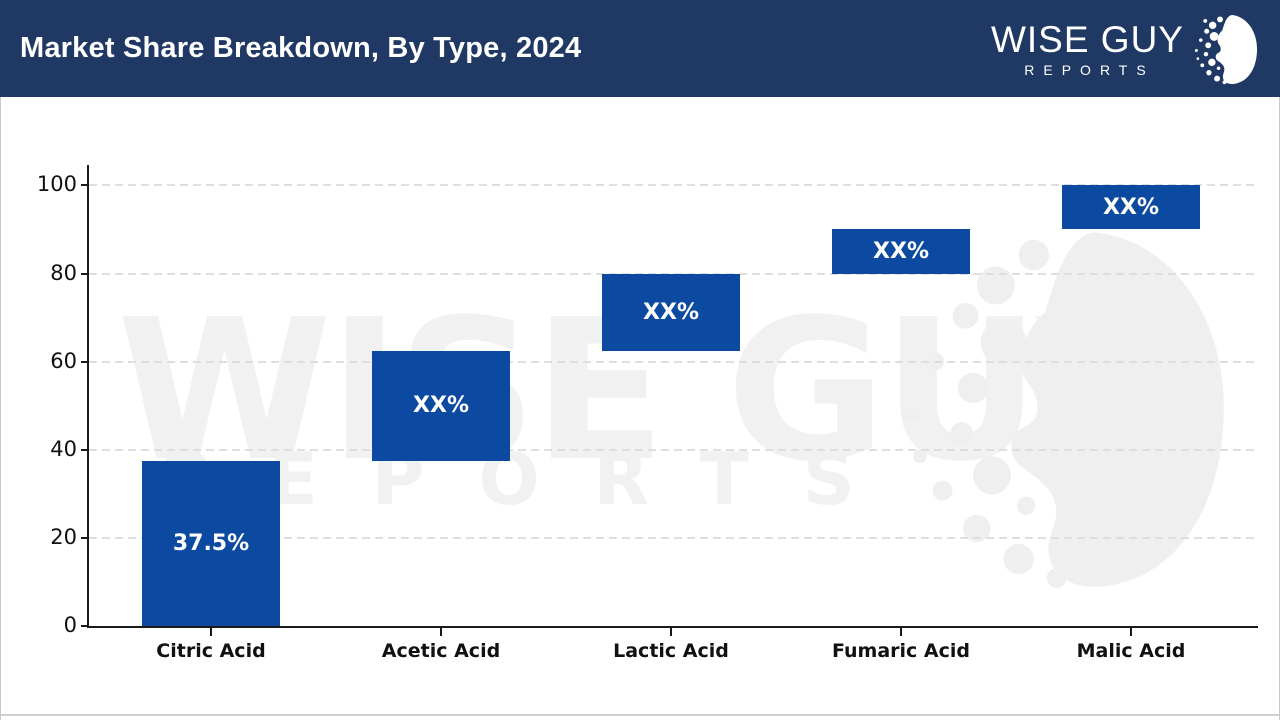 The height and width of the screenshot is (720, 1280). I want to click on bar-fumaric-acid: XX%, so click(901, 251).